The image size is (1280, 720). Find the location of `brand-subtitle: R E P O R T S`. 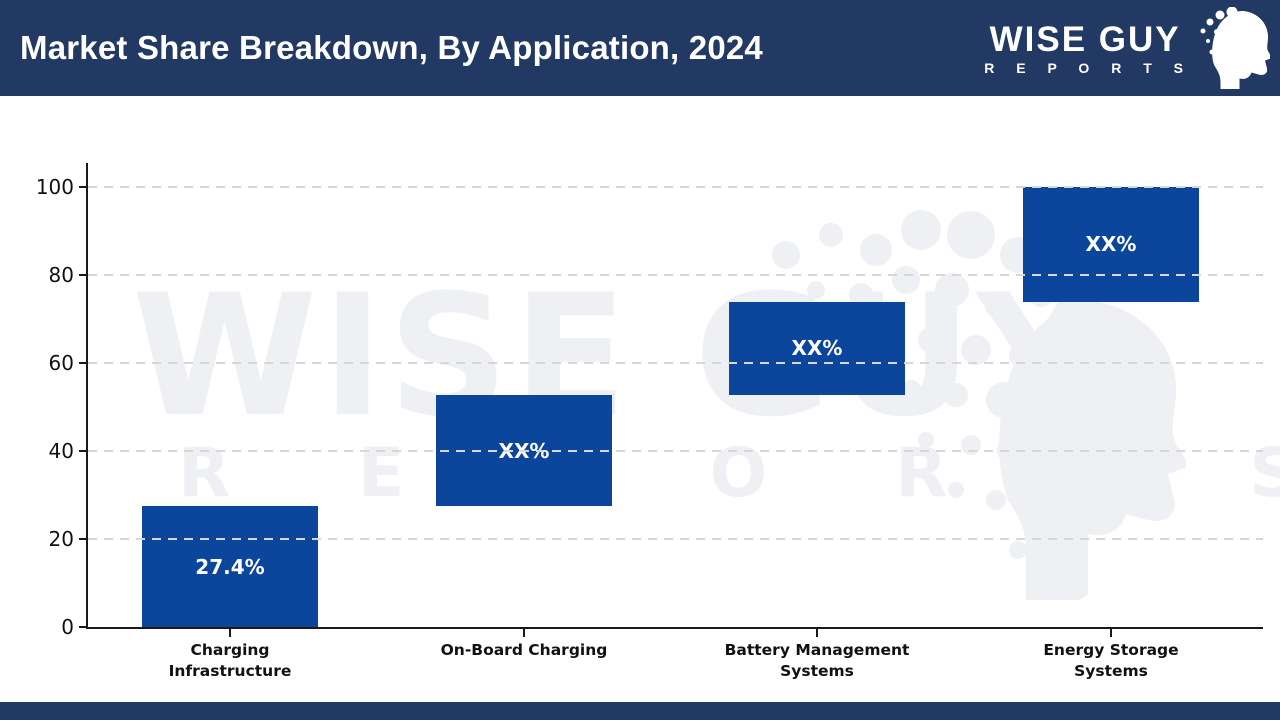

brand-subtitle: R E P O R T S is located at coordinates (1088, 67).